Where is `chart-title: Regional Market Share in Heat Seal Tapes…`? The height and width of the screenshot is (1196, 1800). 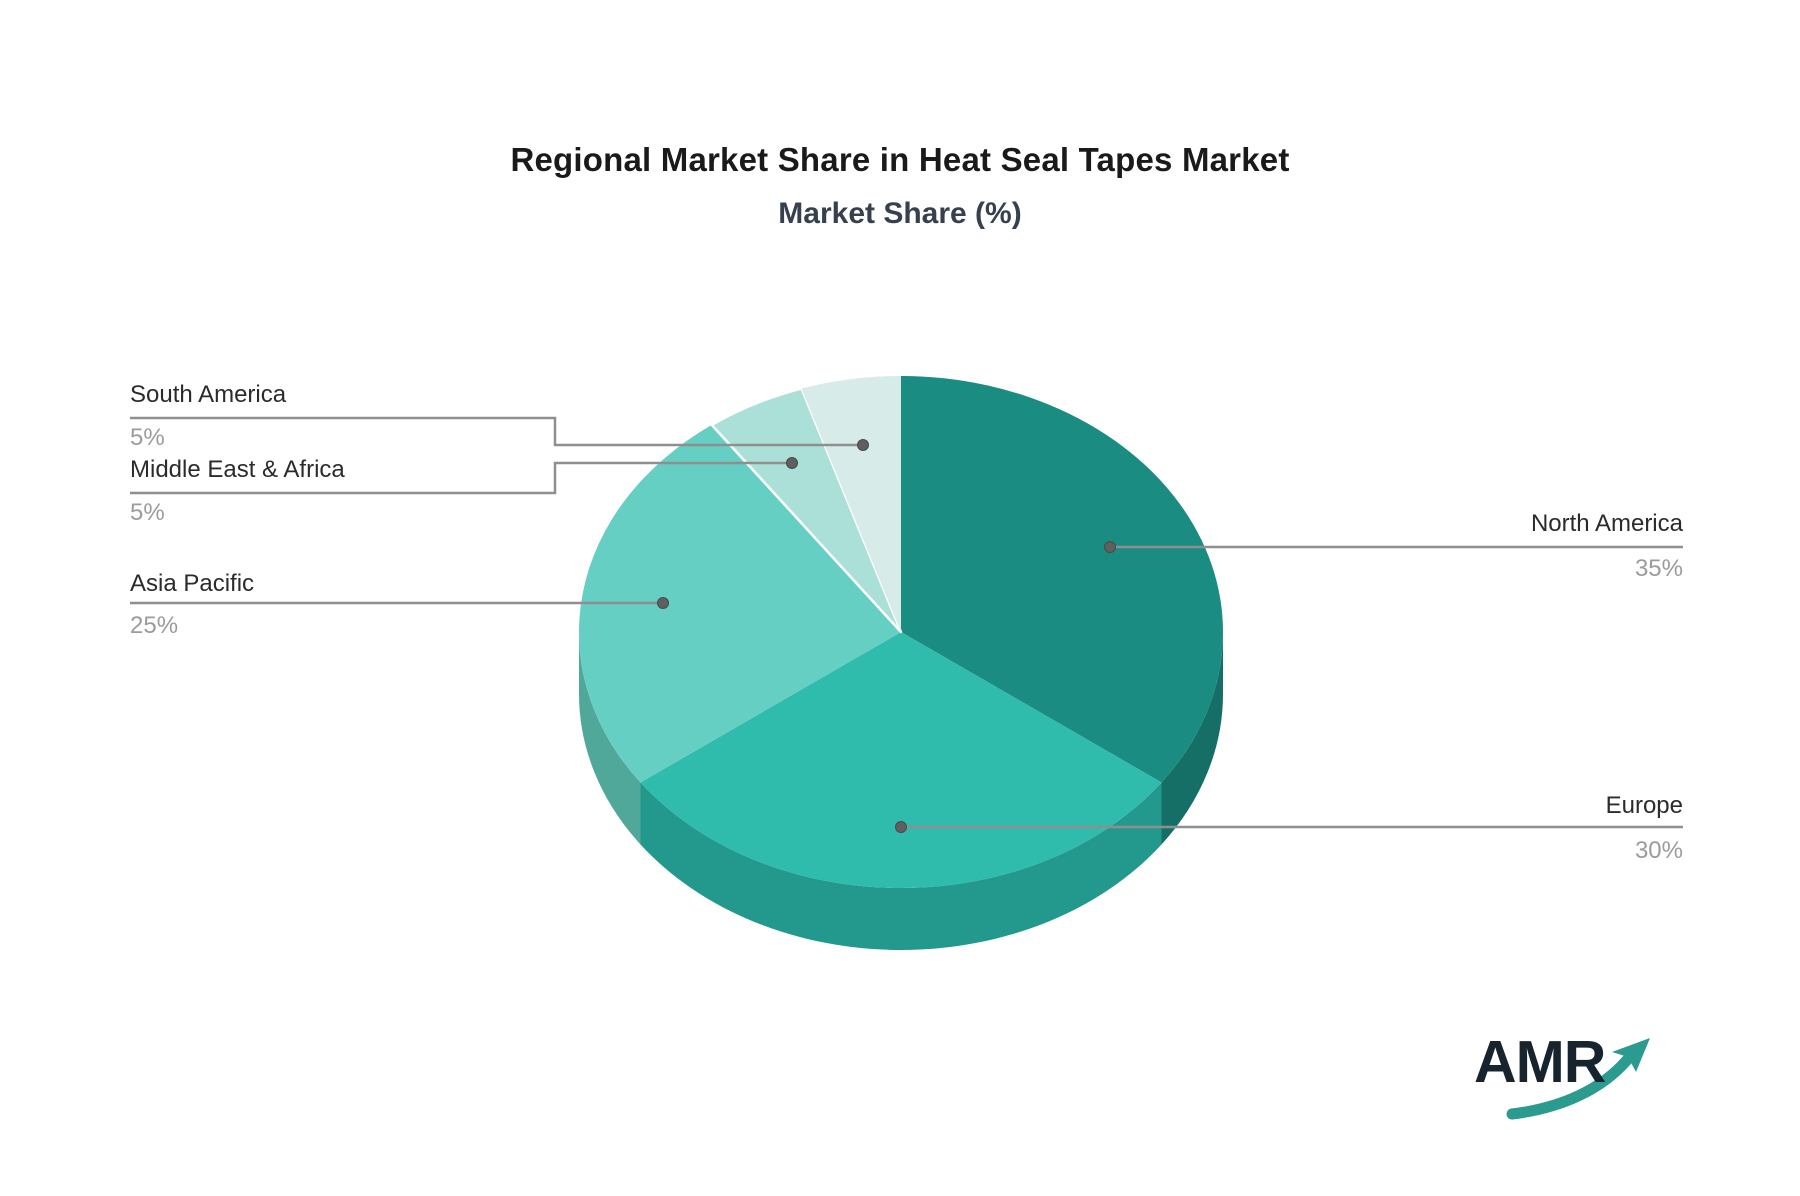
chart-title: Regional Market Share in Heat Seal Tapes… is located at coordinates (900, 159).